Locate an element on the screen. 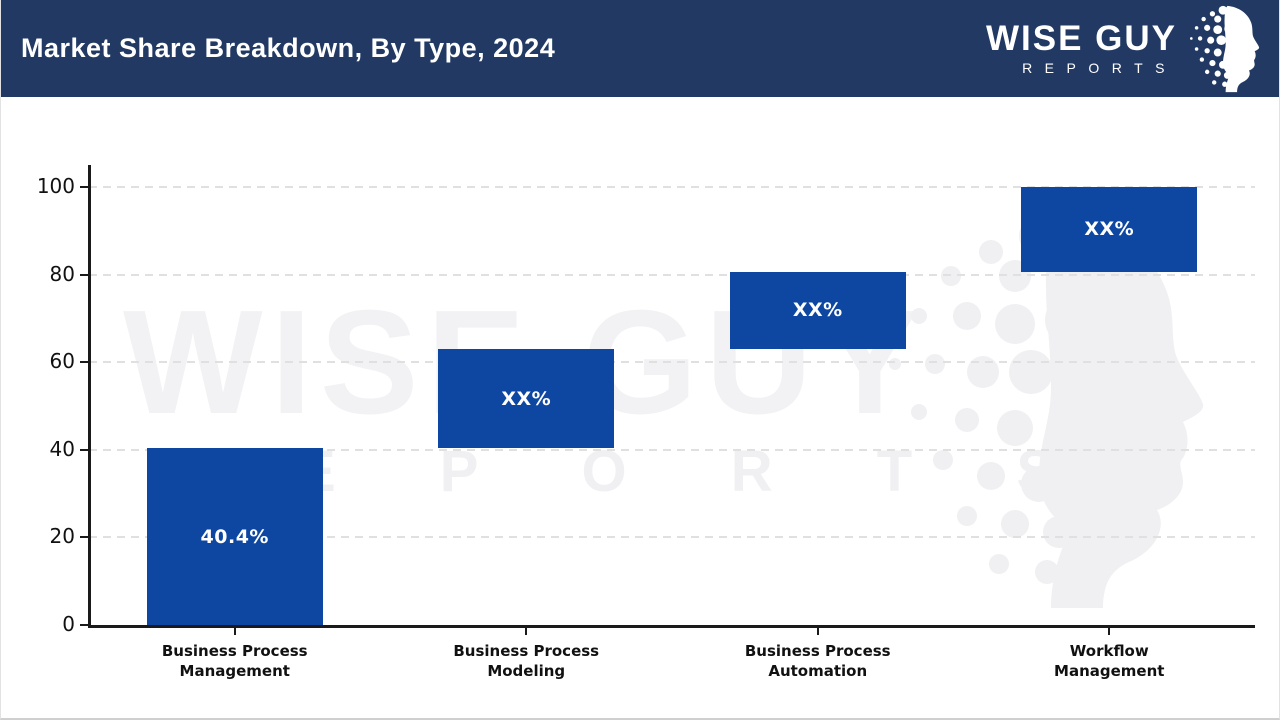  x-category-label: Business Process Automation is located at coordinates (817, 661).